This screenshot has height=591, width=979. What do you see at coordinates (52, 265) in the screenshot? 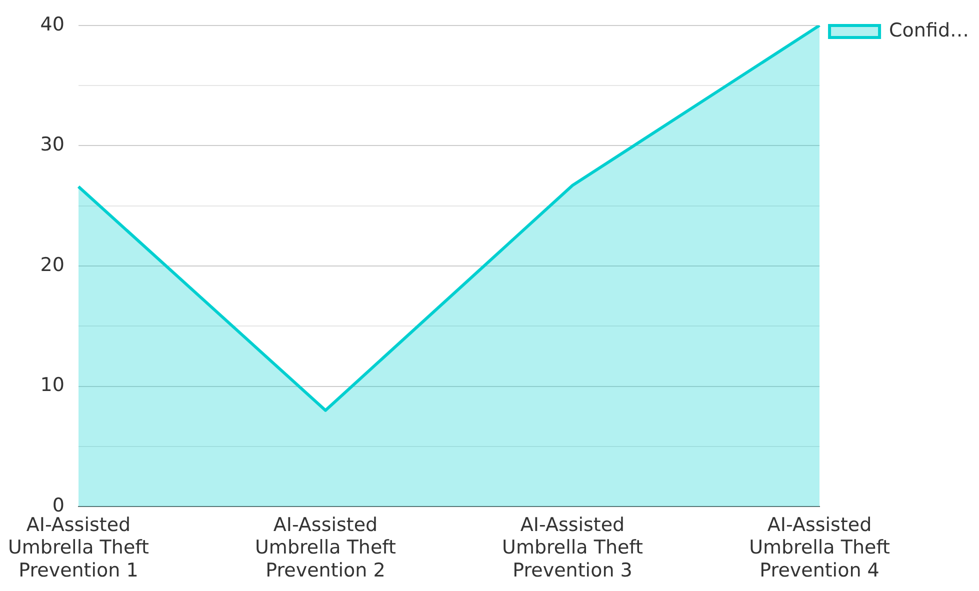
I see `y-tick-label: 20` at bounding box center [52, 265].